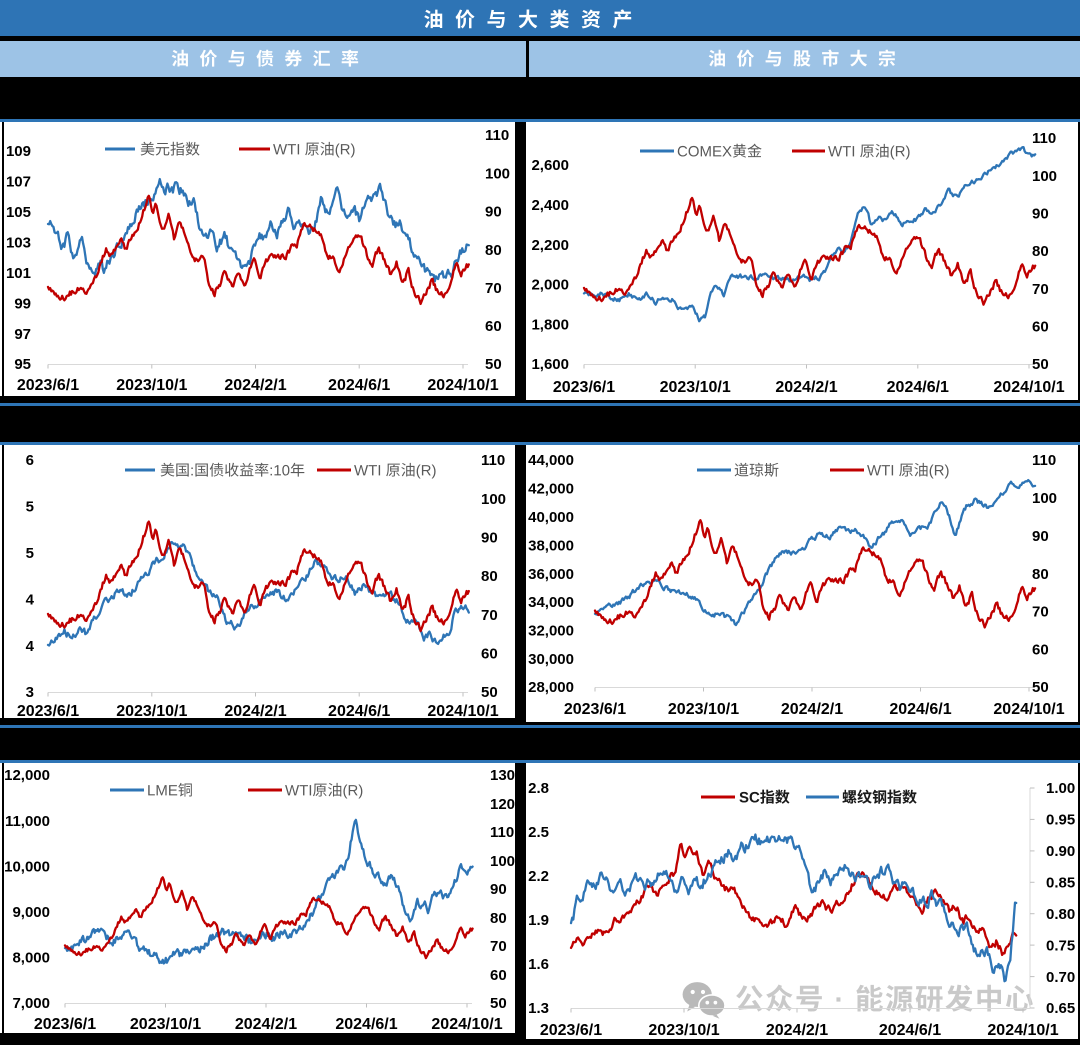  Describe the element at coordinates (538, 876) in the screenshot. I see `svg-text: 2.2` at that location.